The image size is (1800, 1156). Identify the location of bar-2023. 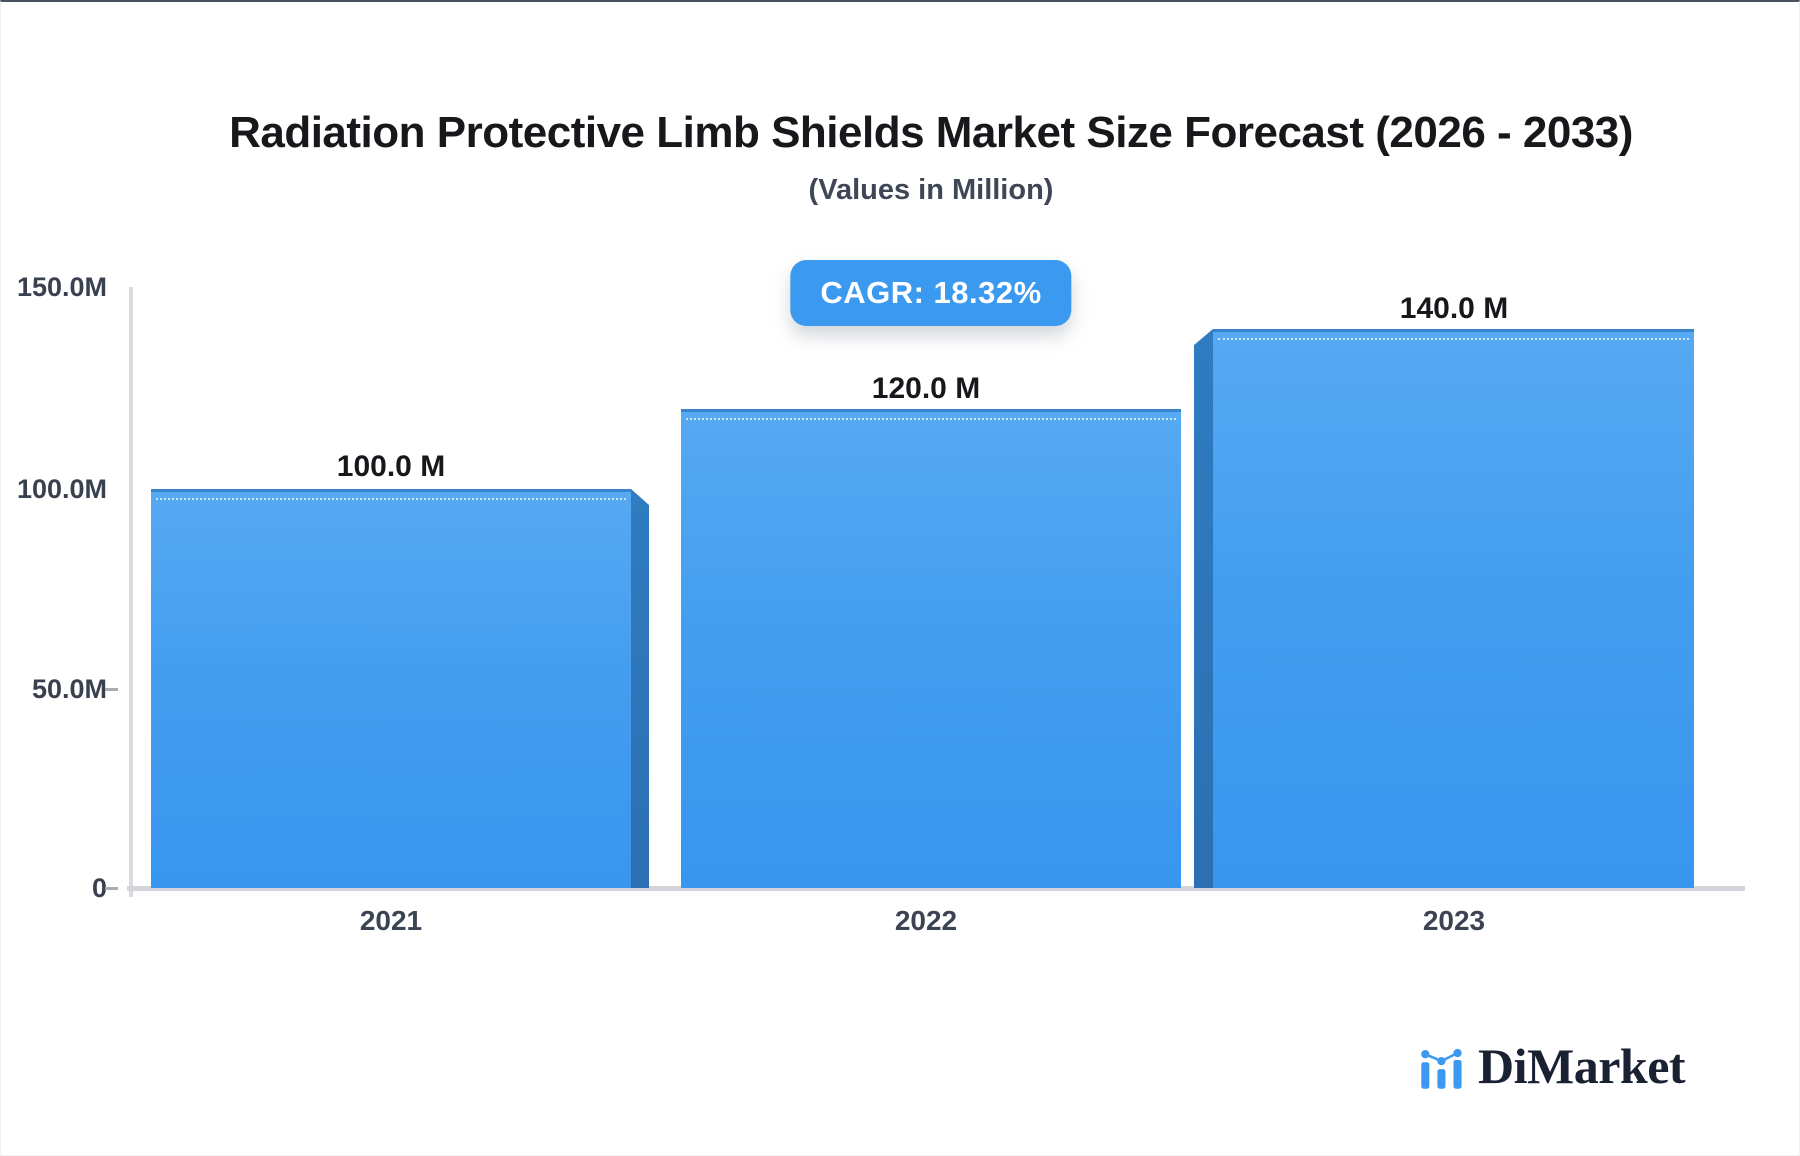
(1453, 608).